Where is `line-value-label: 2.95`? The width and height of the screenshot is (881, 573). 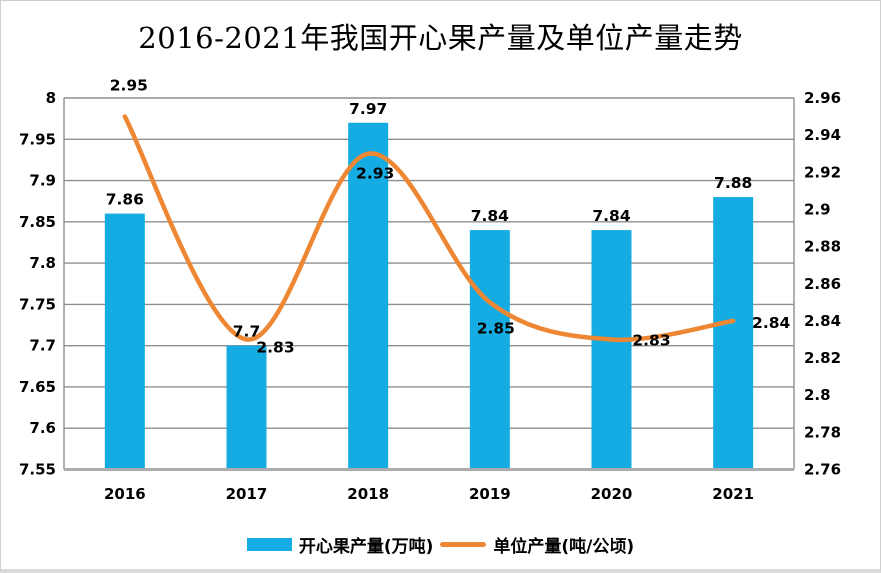 line-value-label: 2.95 is located at coordinates (129, 86).